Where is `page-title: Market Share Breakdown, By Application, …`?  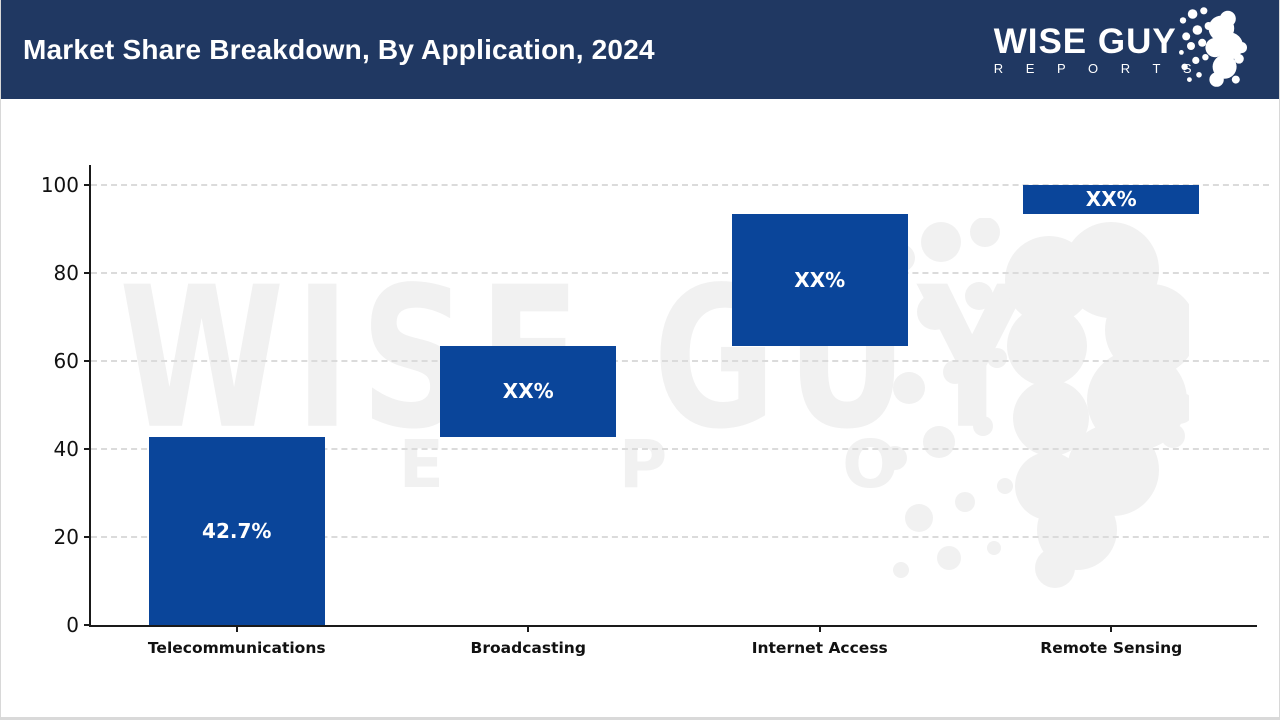 page-title: Market Share Breakdown, By Application, … is located at coordinates (339, 49).